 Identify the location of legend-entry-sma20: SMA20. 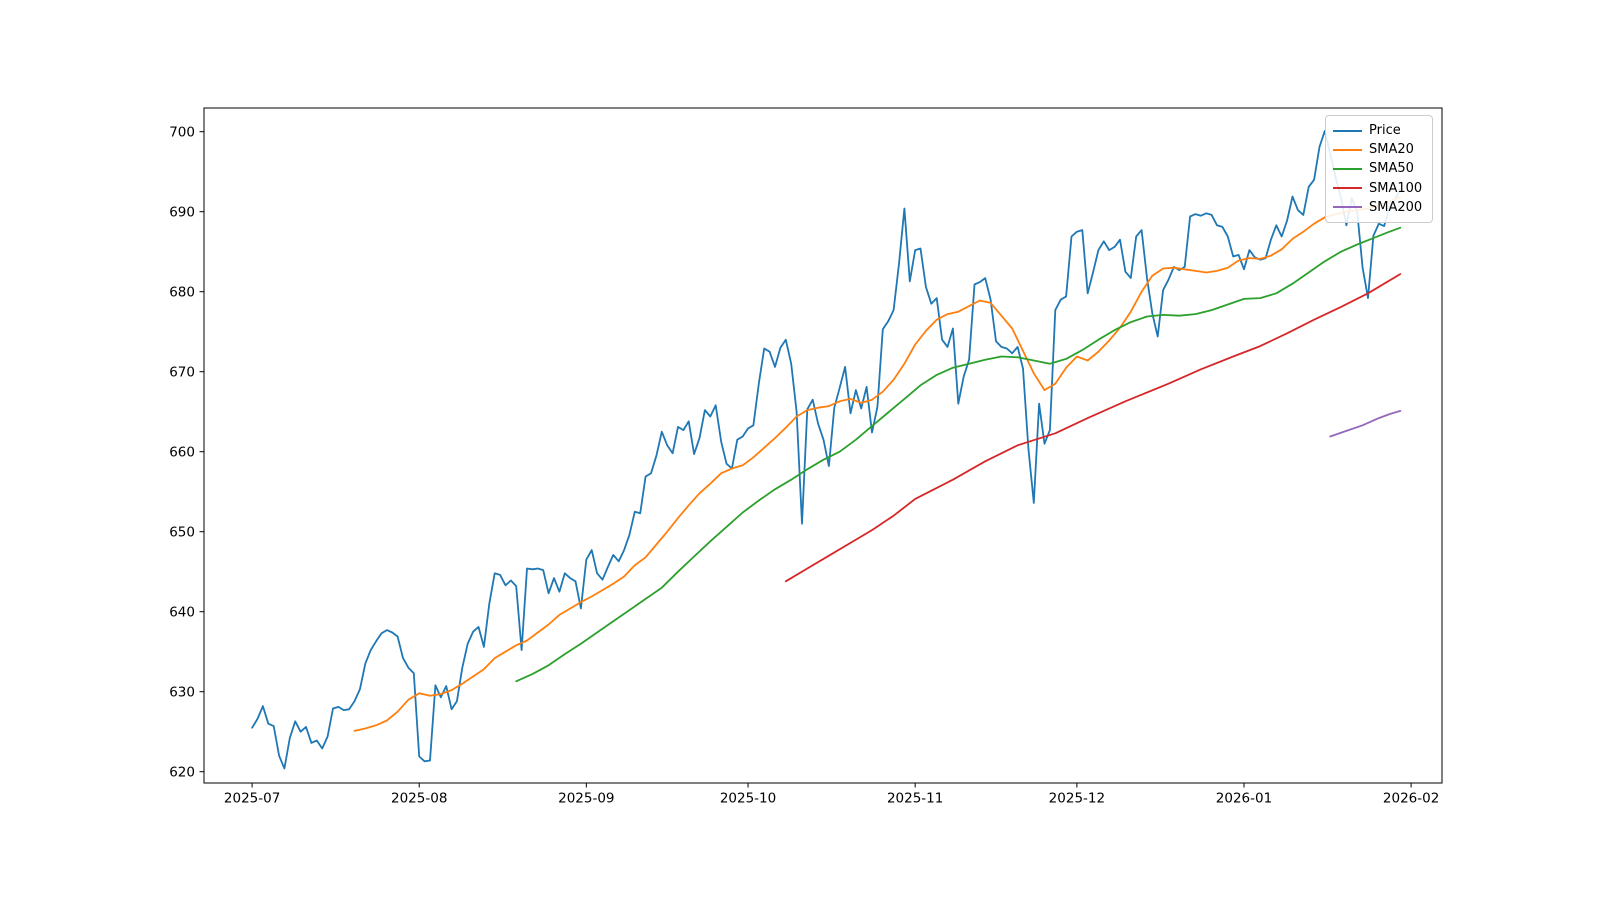
(1379, 149).